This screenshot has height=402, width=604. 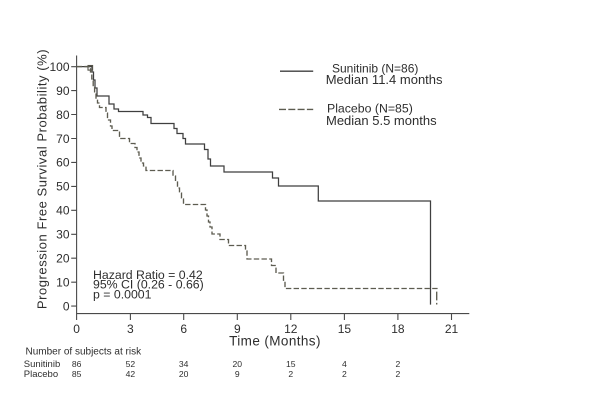 I want to click on svg-text: 3, so click(x=130, y=329).